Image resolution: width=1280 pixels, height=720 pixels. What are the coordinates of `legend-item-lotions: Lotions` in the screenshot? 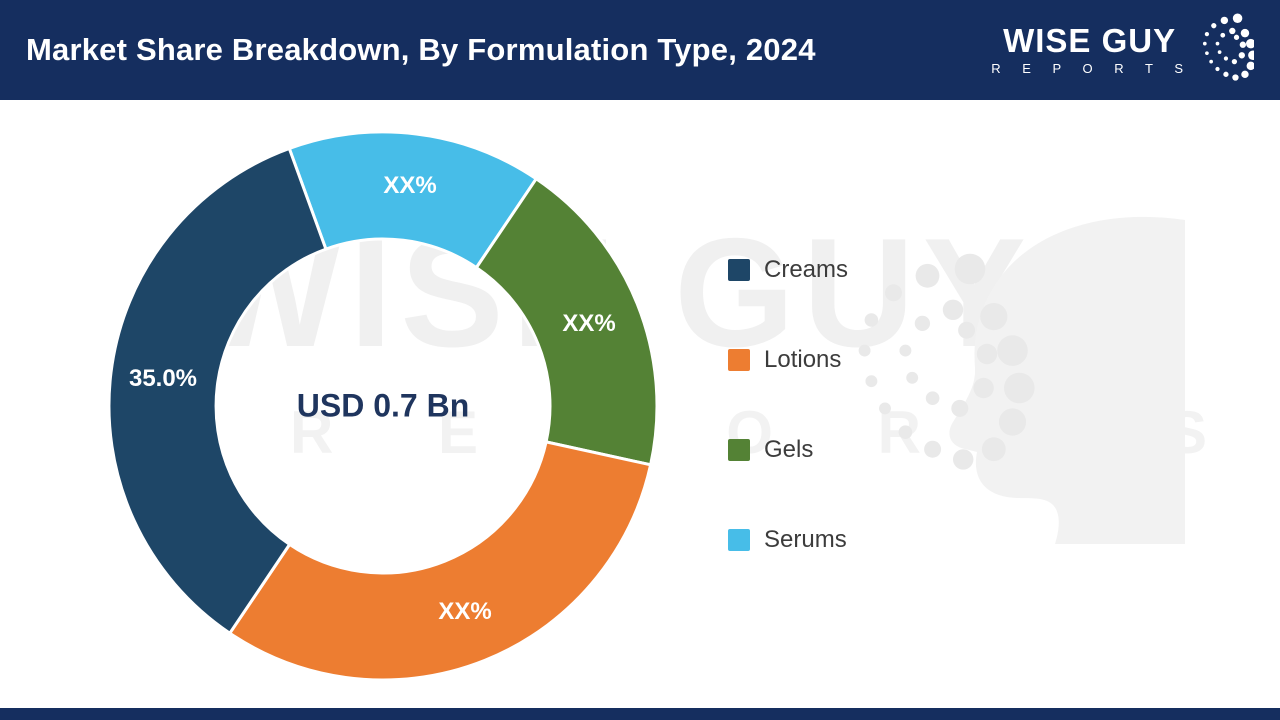 It's located at (788, 360).